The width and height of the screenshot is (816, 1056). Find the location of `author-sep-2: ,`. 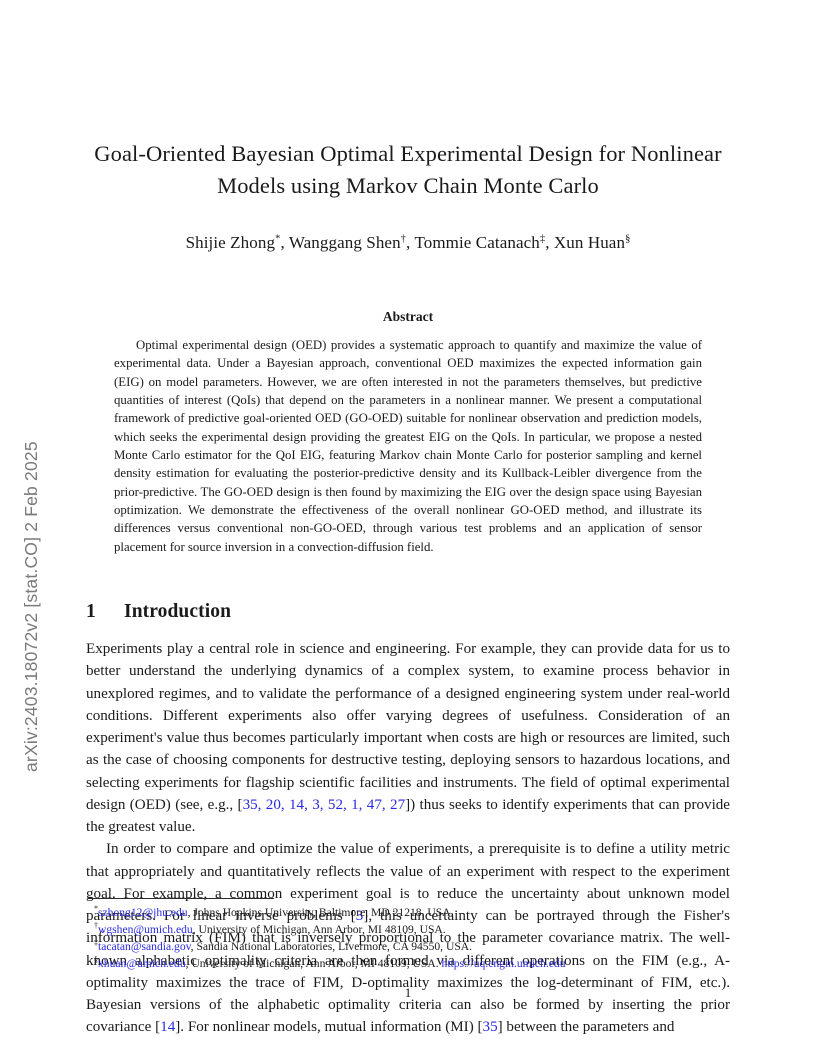

author-sep-2: , is located at coordinates (410, 242).